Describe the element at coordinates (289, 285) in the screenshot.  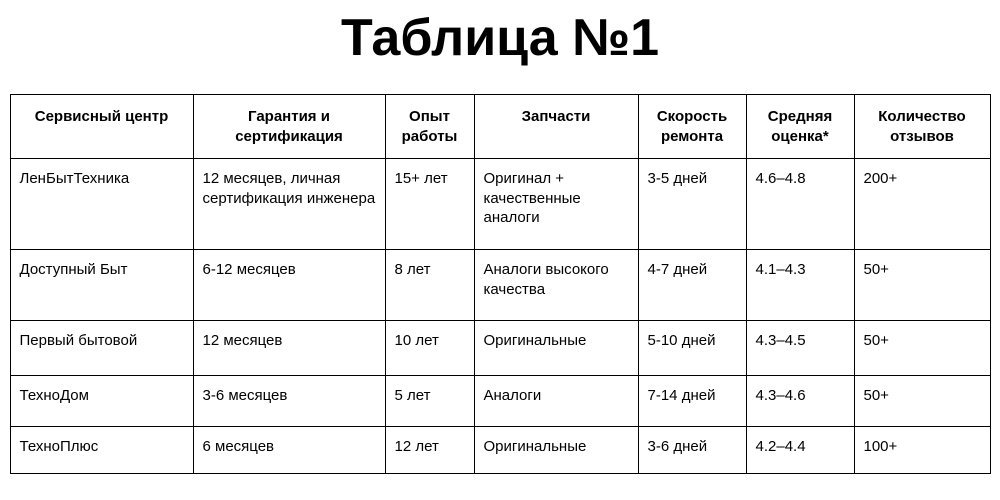
I see `cell-warranty: 6-12 месяцев` at that location.